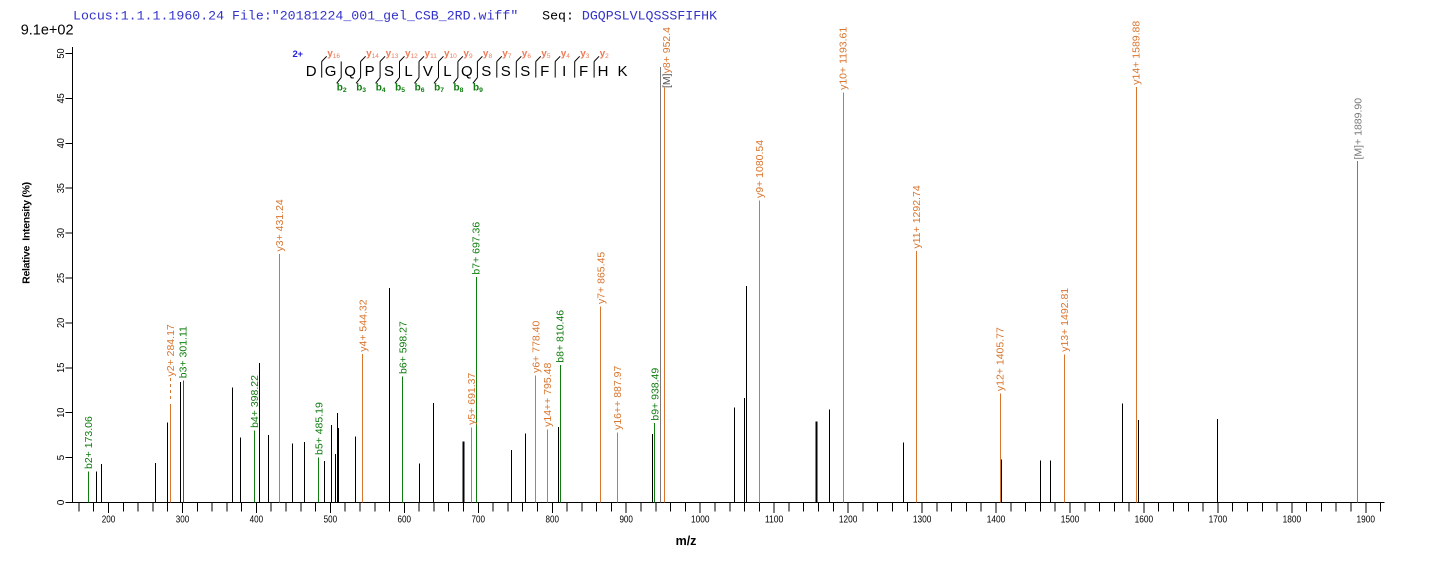 The height and width of the screenshot is (562, 1436). Describe the element at coordinates (507, 55) in the screenshot. I see `svg-text: y7` at that location.